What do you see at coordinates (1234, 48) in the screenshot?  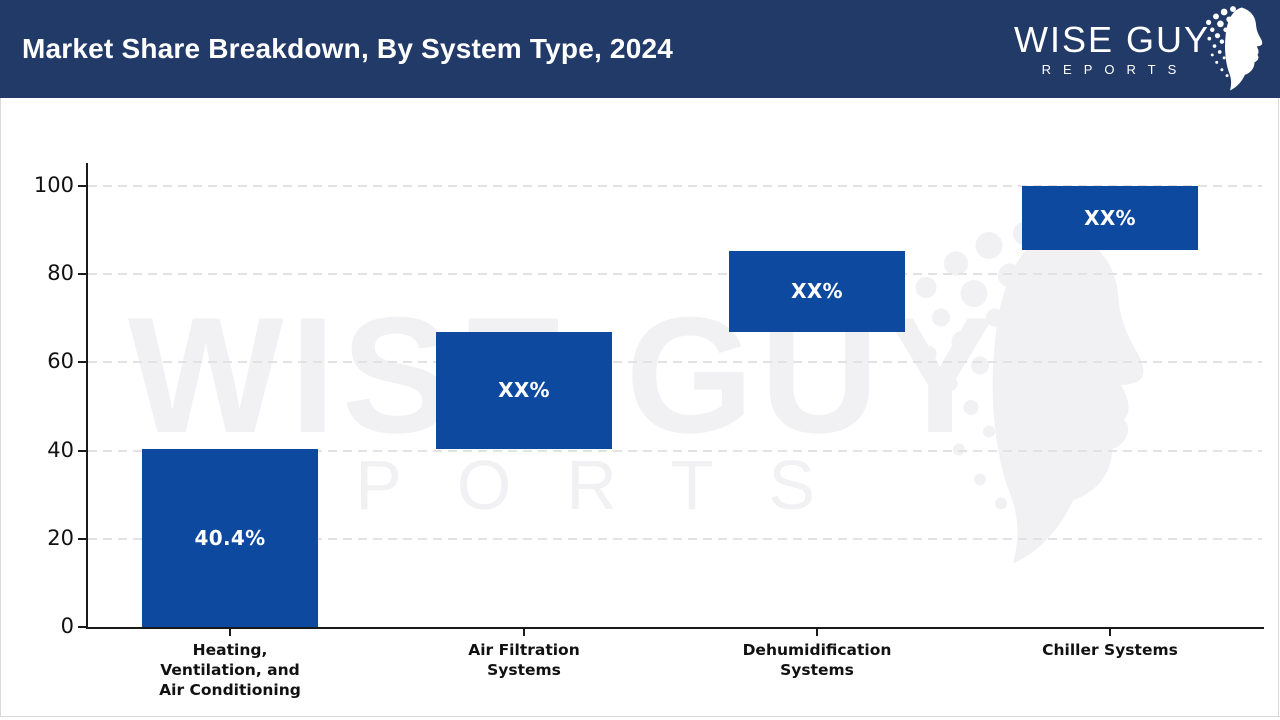 I see `logo-face-icon` at bounding box center [1234, 48].